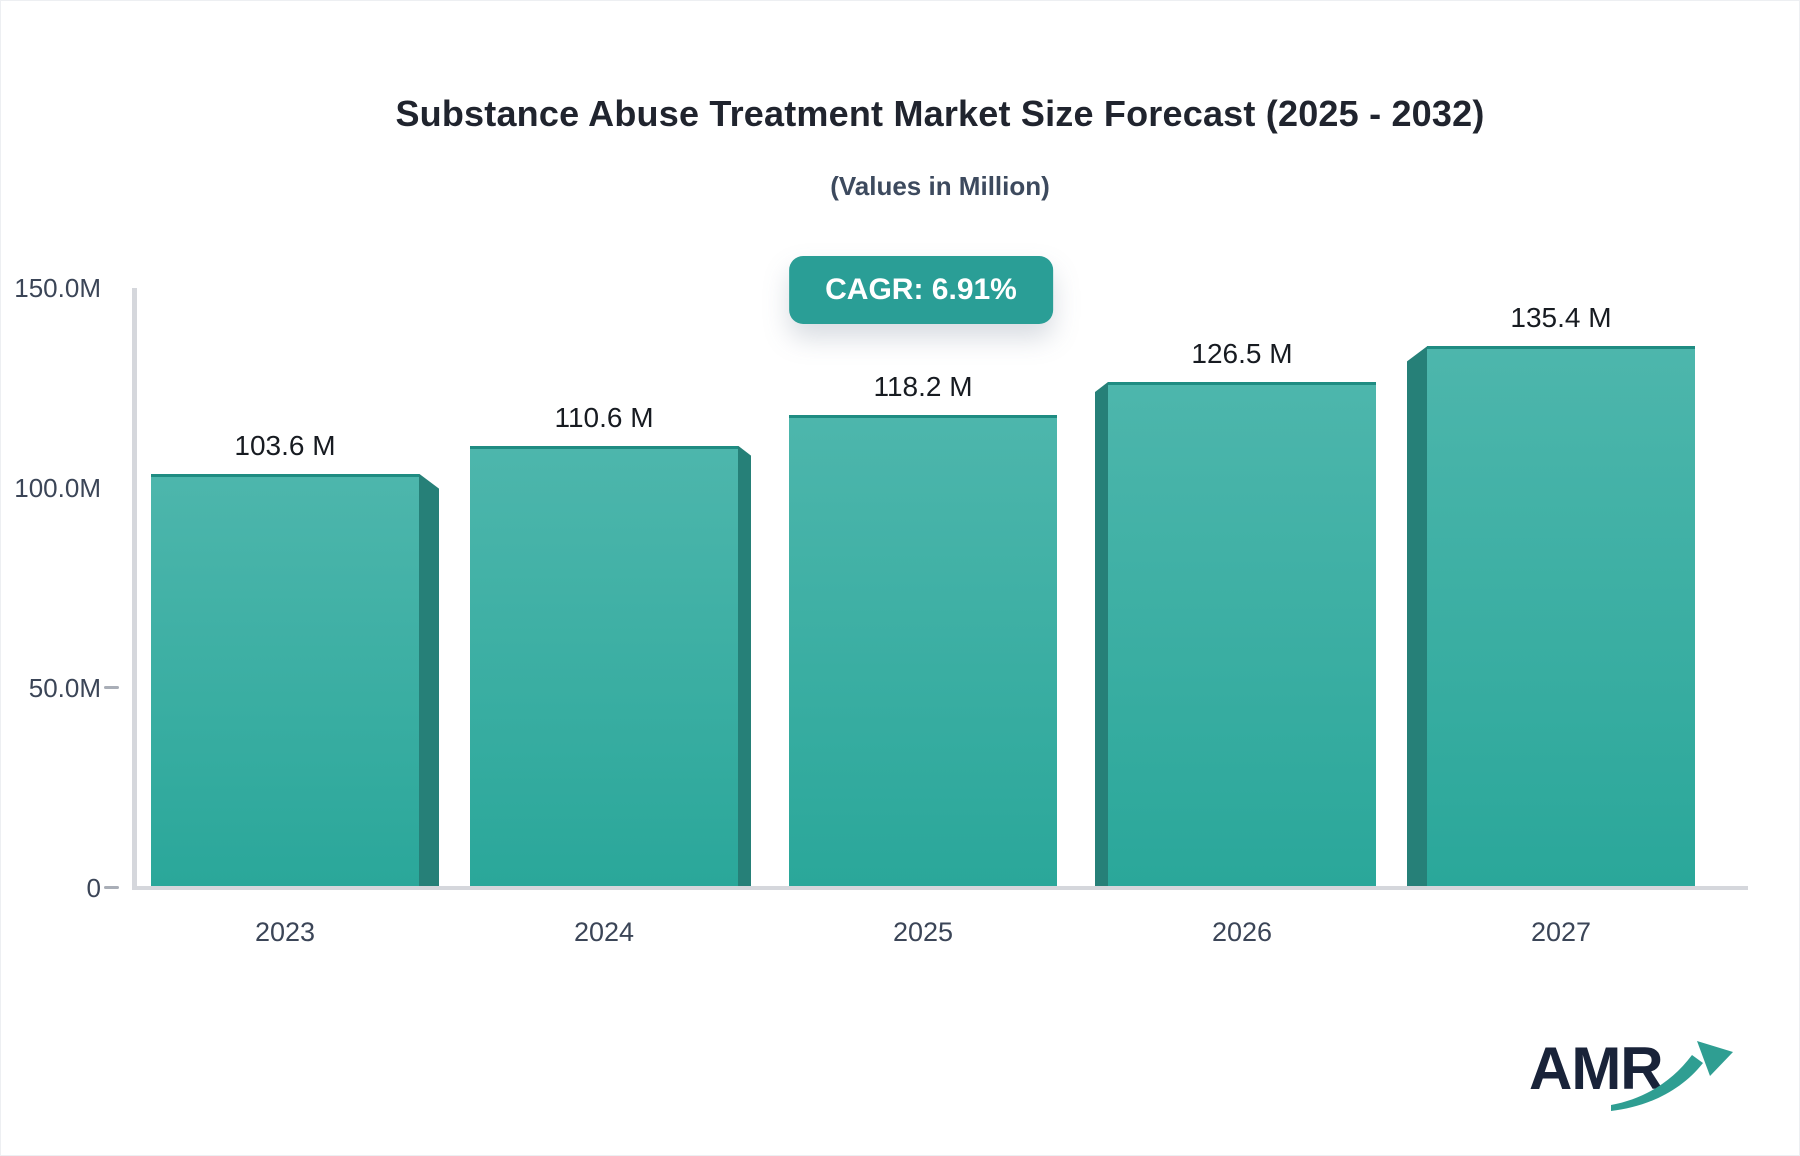 The width and height of the screenshot is (1800, 1156). Describe the element at coordinates (285, 445) in the screenshot. I see `bar-value-label: 103.6 M` at that location.